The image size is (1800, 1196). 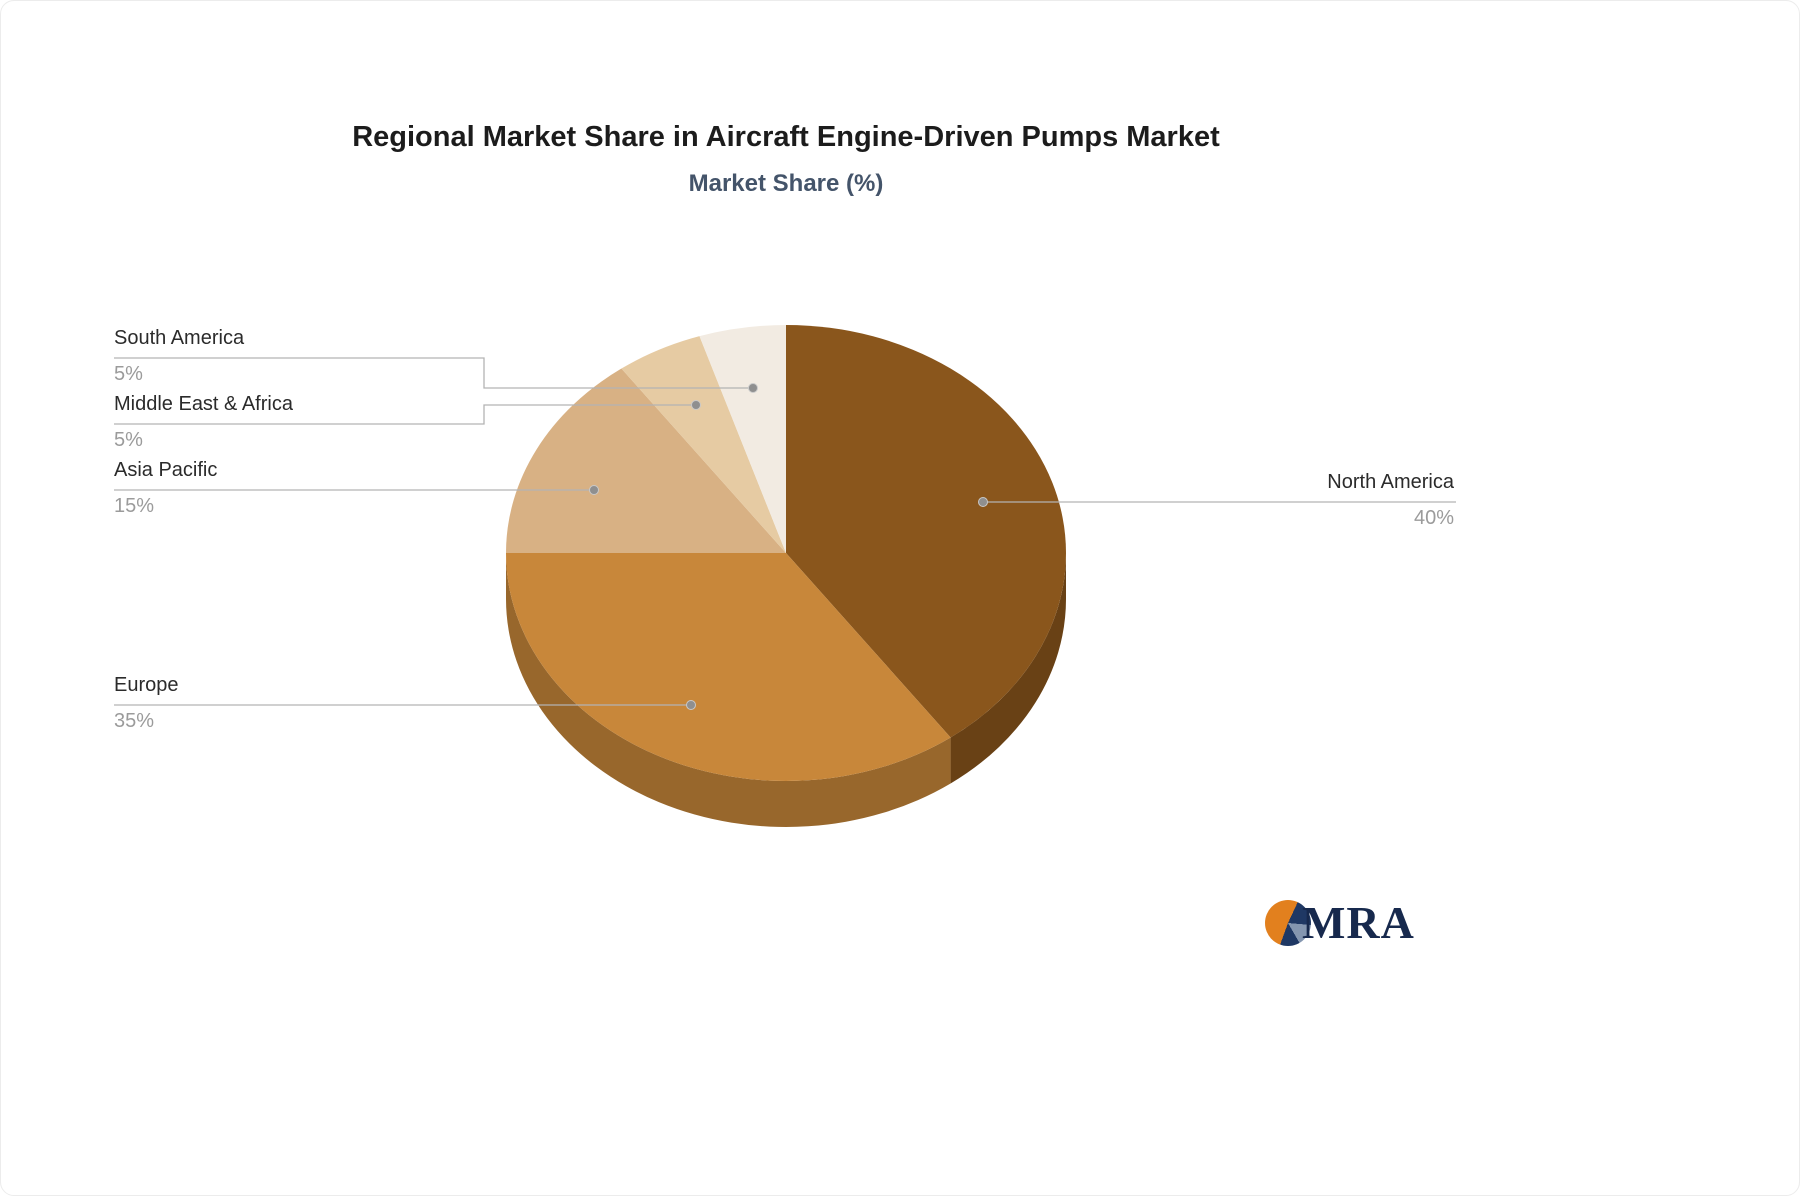 I want to click on chart-subtitle: Market Share (%), so click(x=786, y=183).